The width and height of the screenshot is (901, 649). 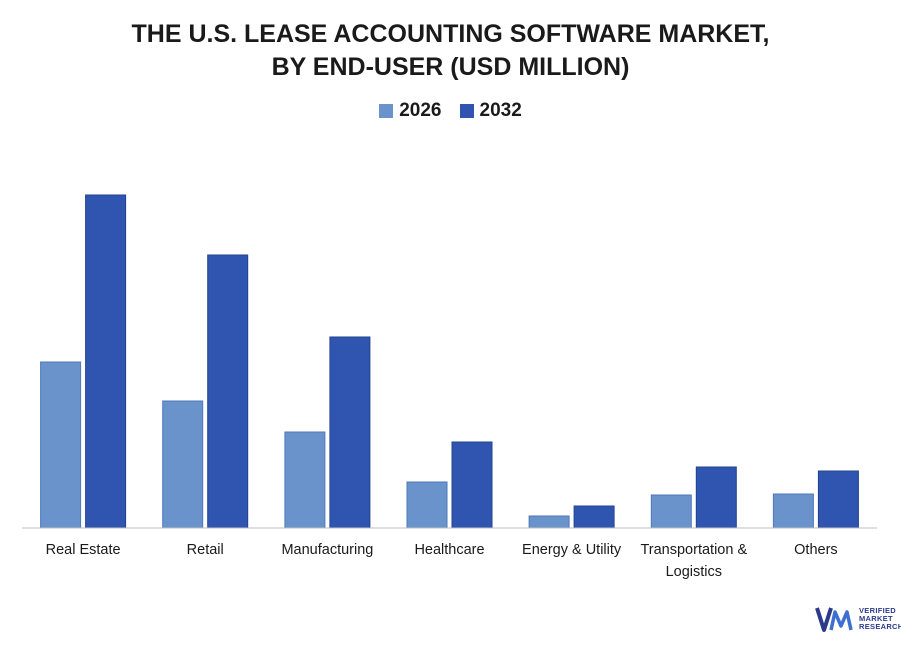 I want to click on legend-item-2032: 2032, so click(x=490, y=111).